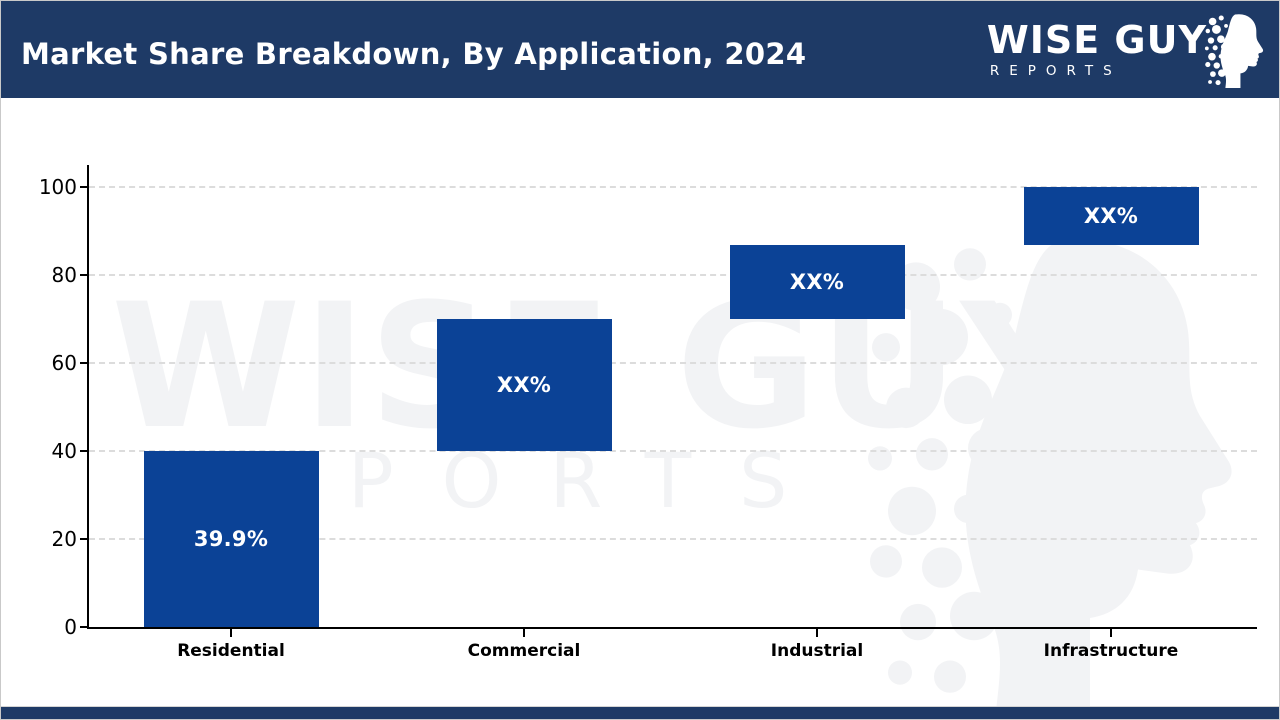  I want to click on x-tick-industrial, so click(817, 633).